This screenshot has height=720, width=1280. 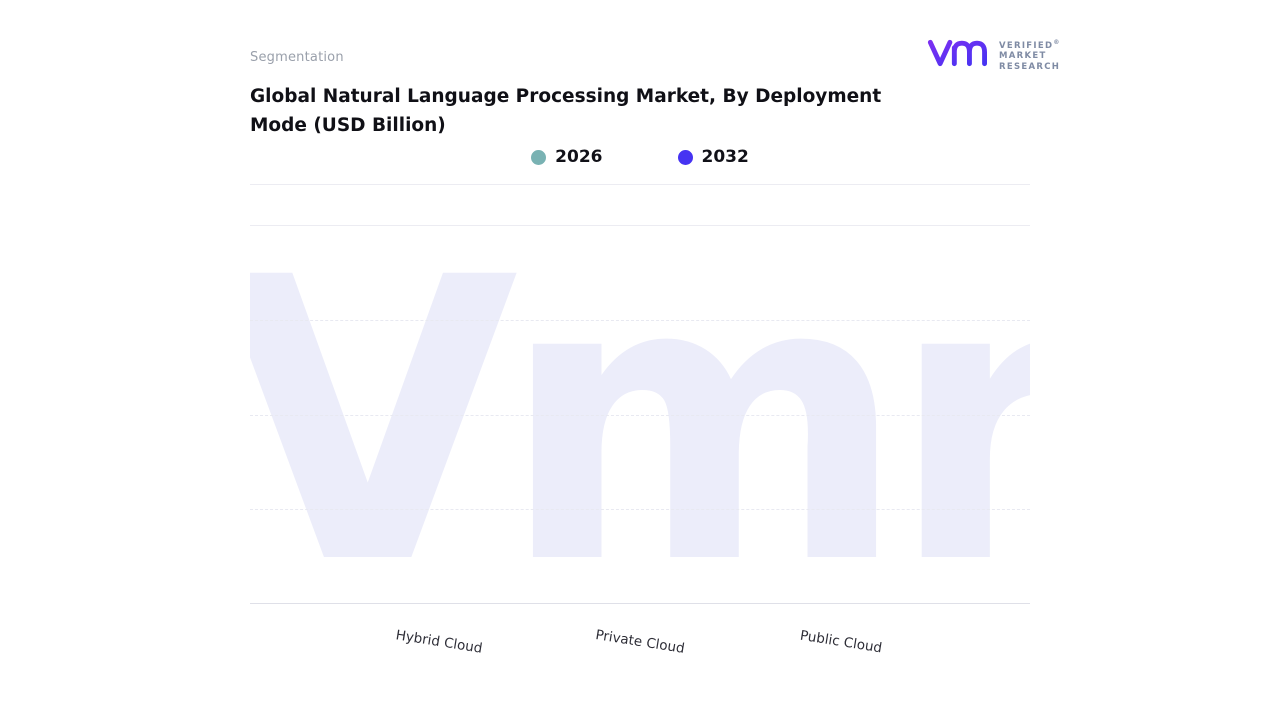 What do you see at coordinates (439, 642) in the screenshot?
I see `category-label-hybrid-cloud: Hybrid Cloud` at bounding box center [439, 642].